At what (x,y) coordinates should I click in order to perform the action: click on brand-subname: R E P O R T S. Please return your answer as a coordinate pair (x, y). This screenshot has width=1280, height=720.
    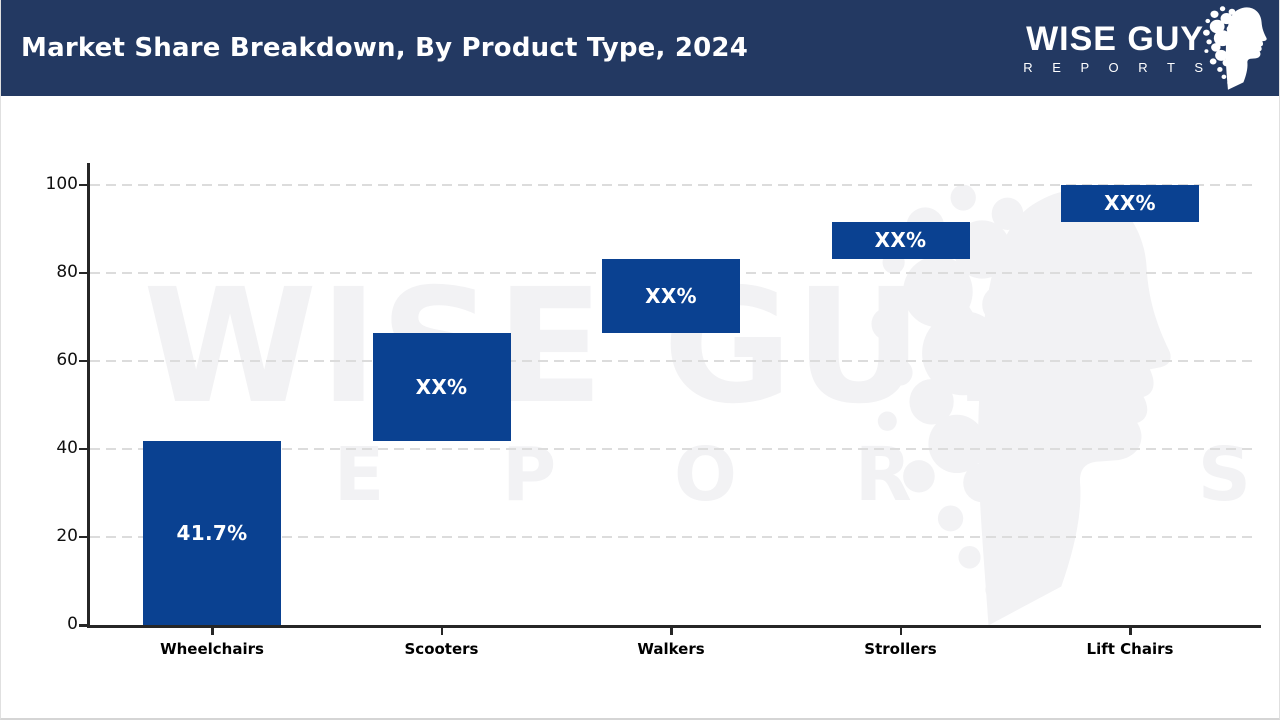
    Looking at the image, I should click on (1117, 67).